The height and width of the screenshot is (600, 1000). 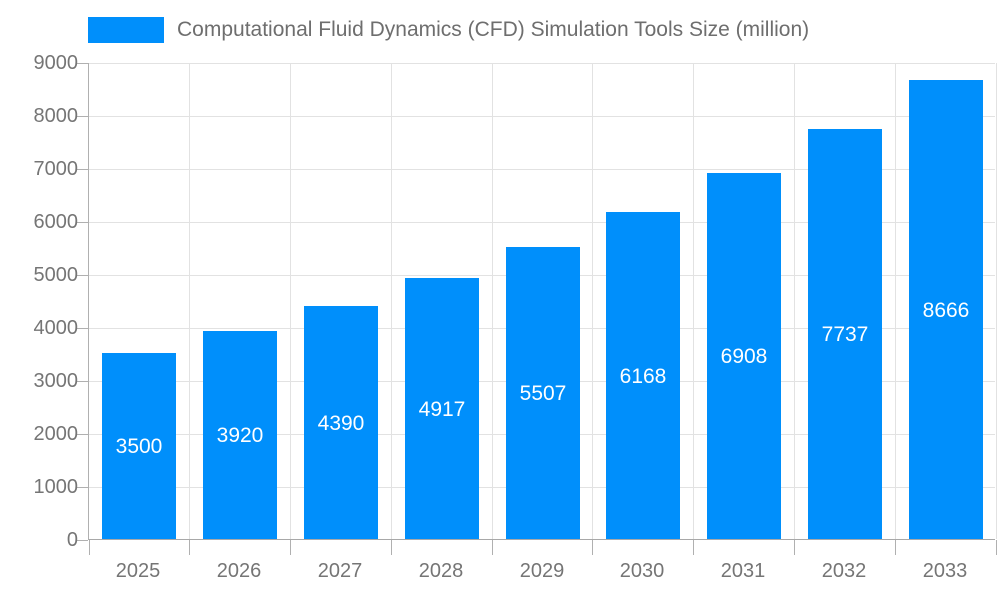 What do you see at coordinates (56, 434) in the screenshot?
I see `y-axis-tick-label: 2000` at bounding box center [56, 434].